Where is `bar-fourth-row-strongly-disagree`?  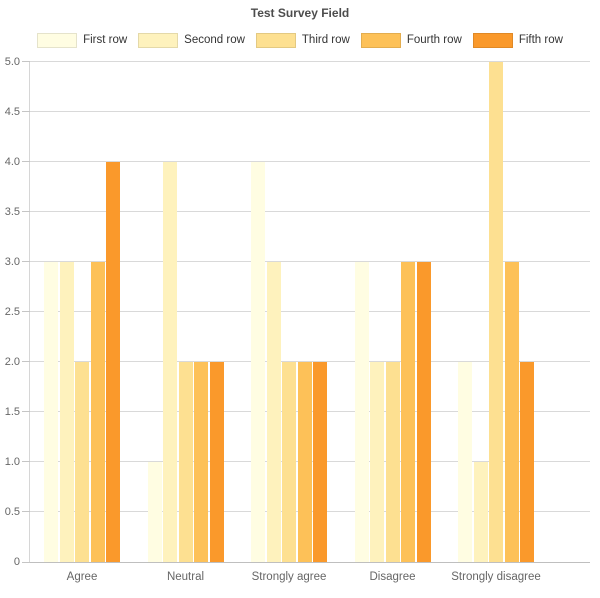
bar-fourth-row-strongly-disagree is located at coordinates (511, 412).